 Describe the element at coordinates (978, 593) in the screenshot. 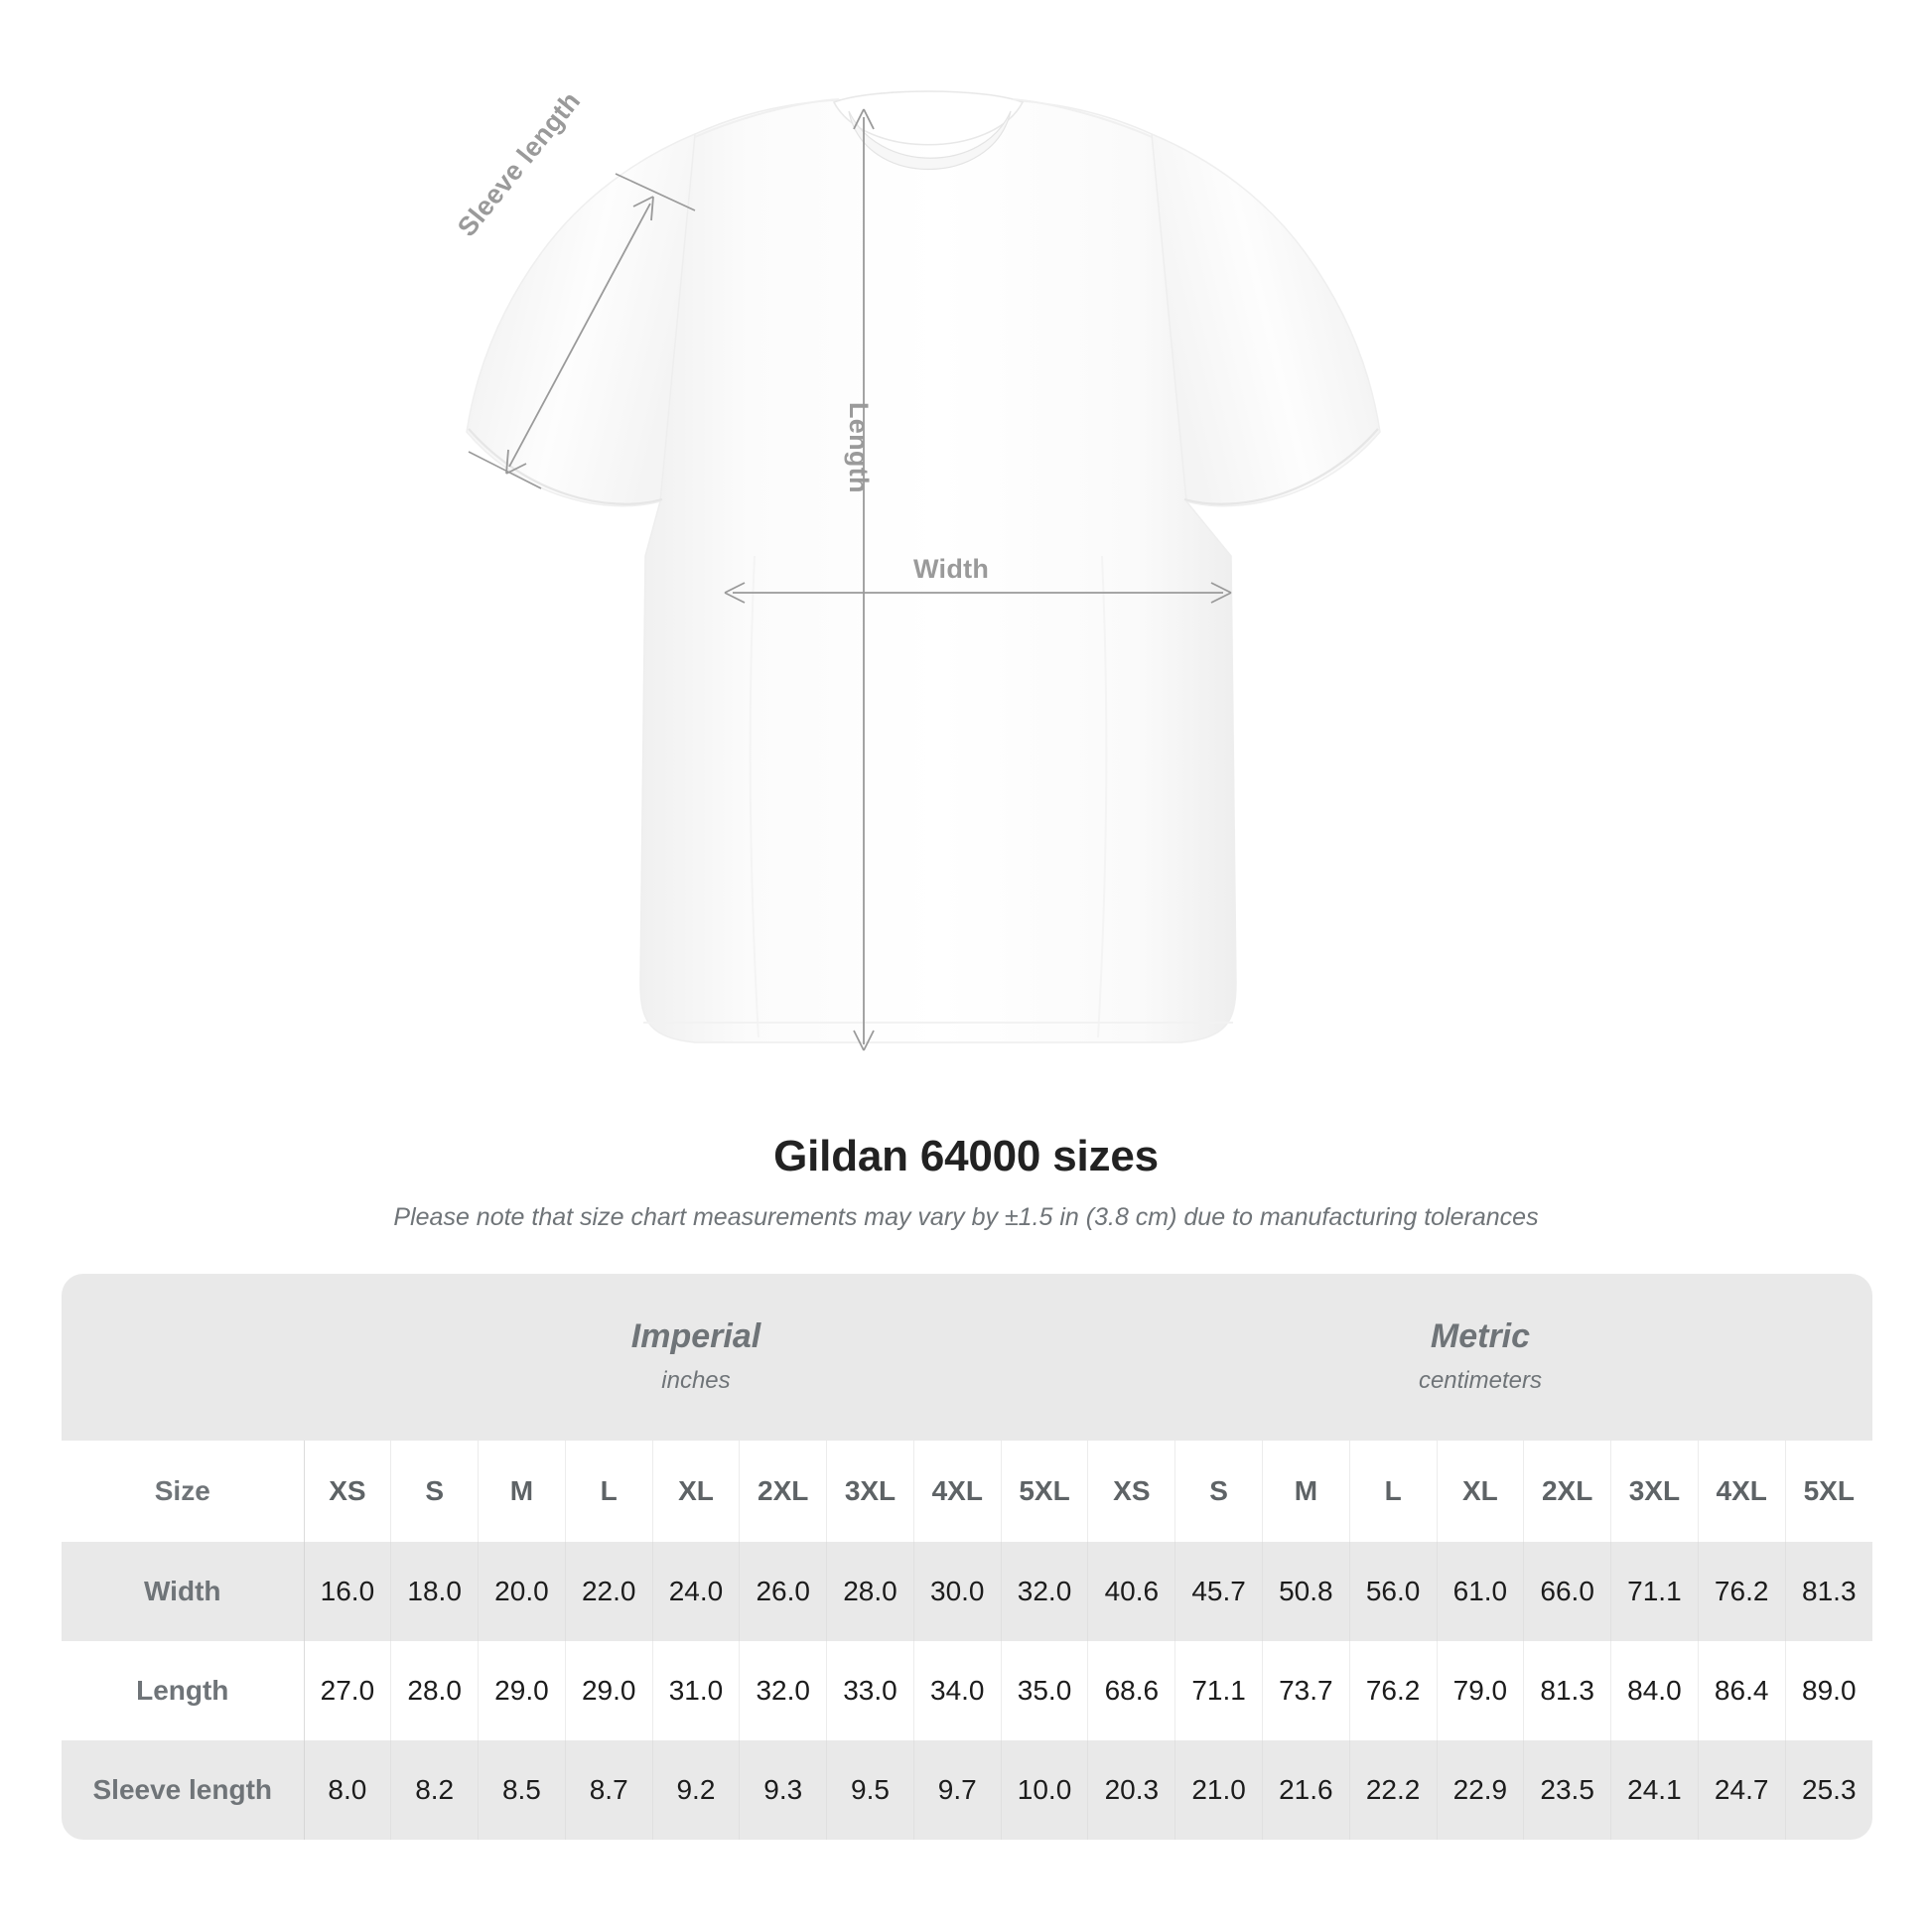

I see `width-dimension-arrow` at that location.